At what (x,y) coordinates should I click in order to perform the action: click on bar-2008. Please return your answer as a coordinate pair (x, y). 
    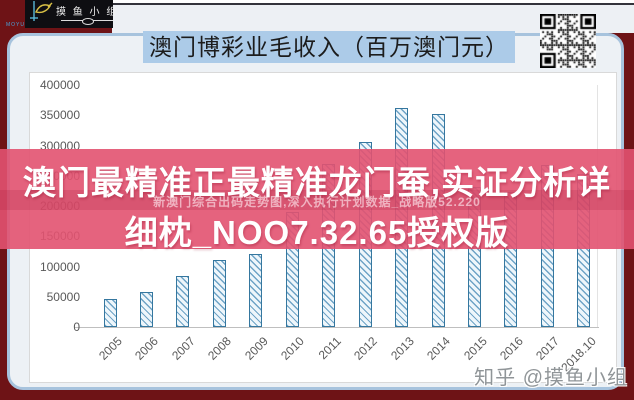
    Looking at the image, I should click on (219, 293).